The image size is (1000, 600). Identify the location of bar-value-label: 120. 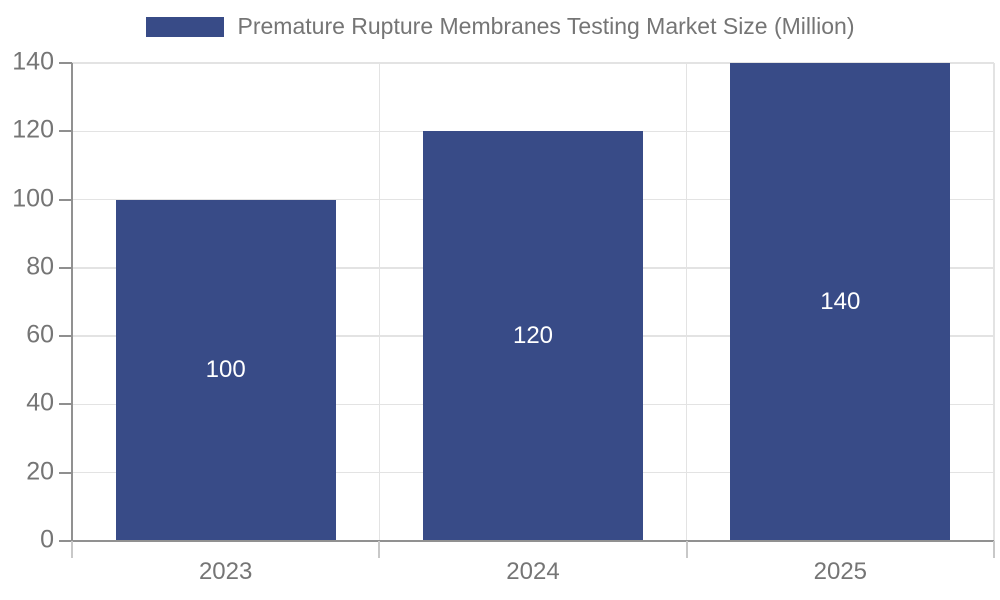
(533, 336).